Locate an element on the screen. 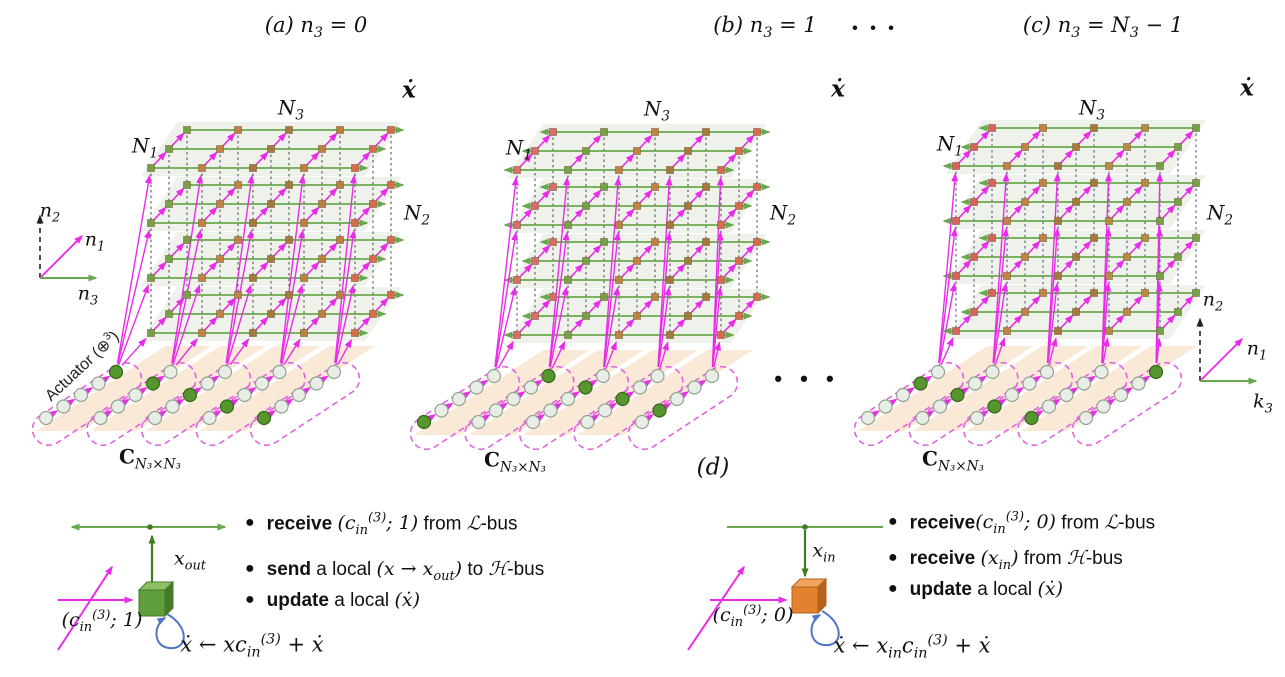  panel-c-matrix-label: CN₃×N₃ is located at coordinates (953, 460).